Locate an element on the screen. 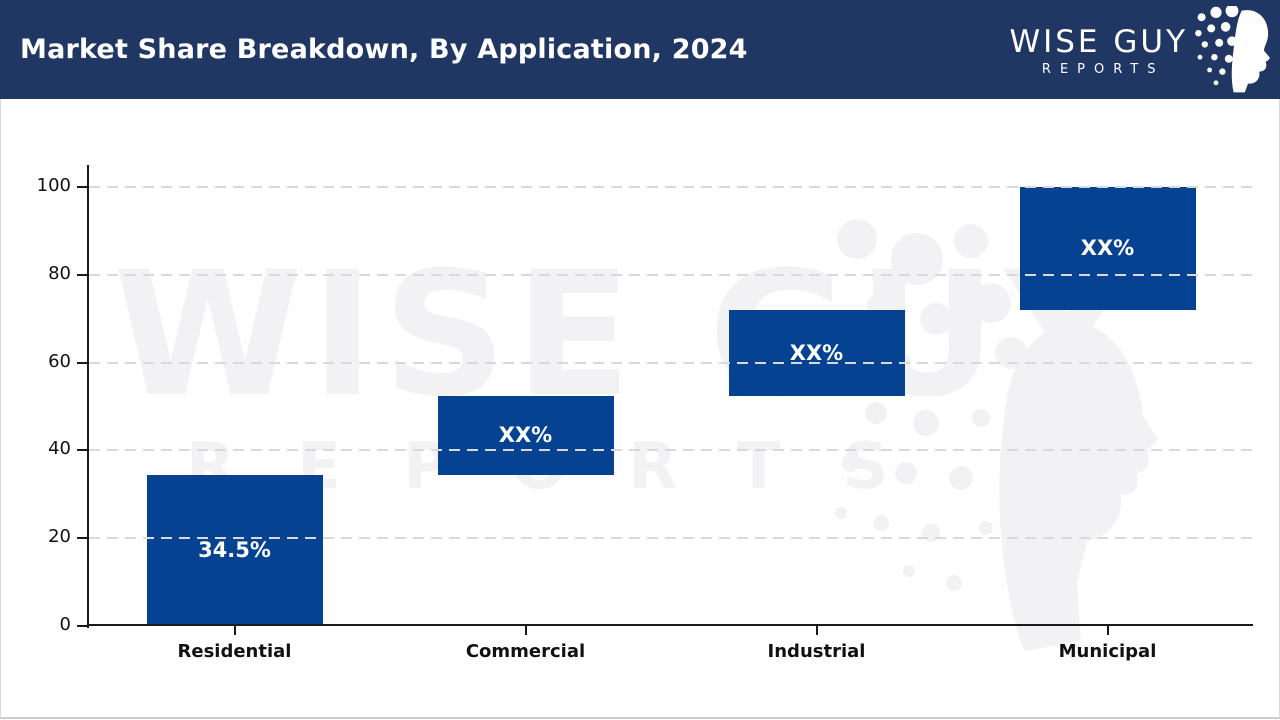  bar-value-label: 34.5% is located at coordinates (234, 550).